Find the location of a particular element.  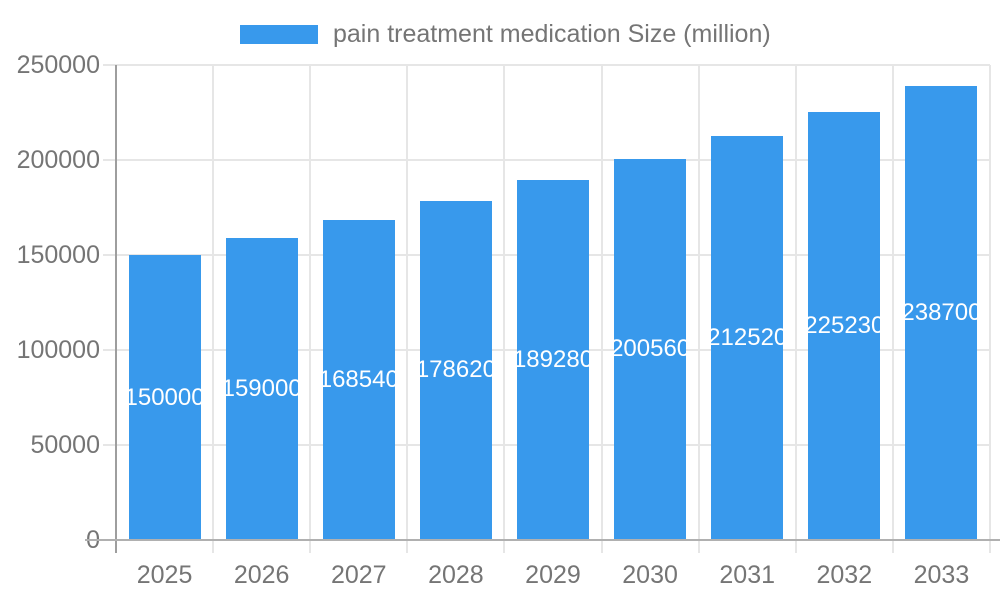

bar-value-label: 200560 is located at coordinates (650, 349).